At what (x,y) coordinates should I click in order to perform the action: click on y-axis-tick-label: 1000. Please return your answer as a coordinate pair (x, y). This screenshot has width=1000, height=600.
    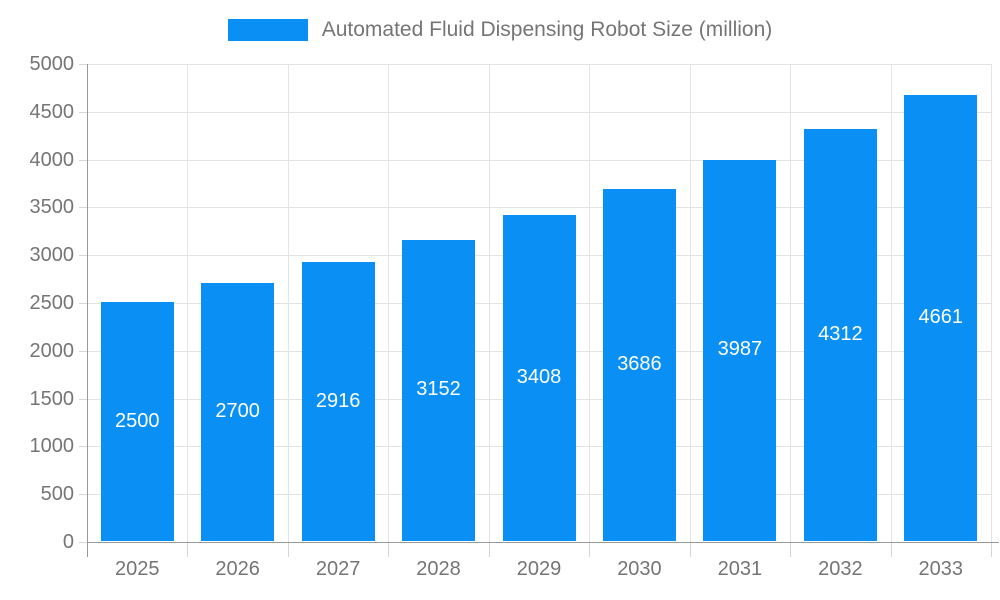
    Looking at the image, I should click on (52, 446).